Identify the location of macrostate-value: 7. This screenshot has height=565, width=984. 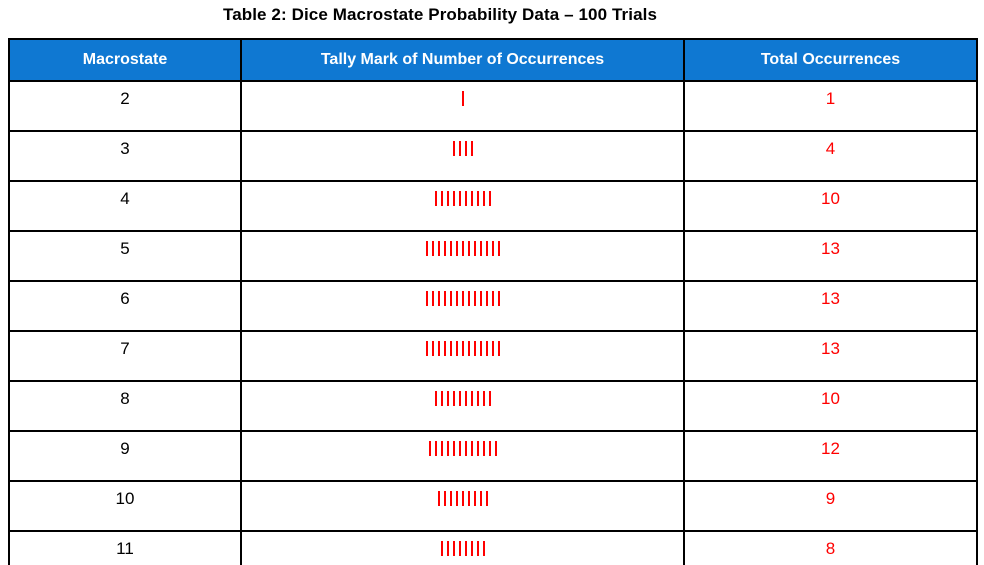
(125, 356).